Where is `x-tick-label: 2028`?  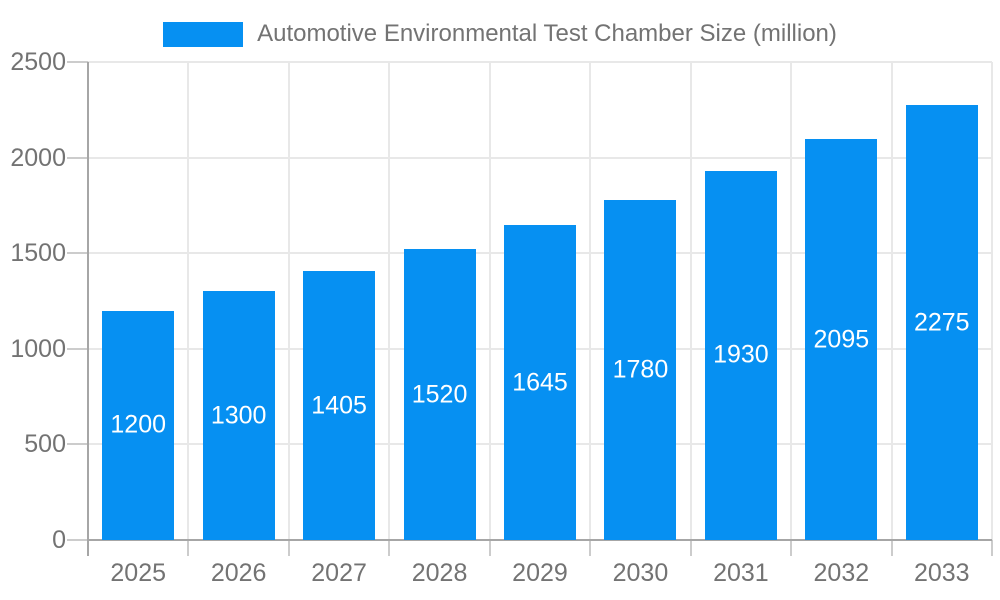
x-tick-label: 2028 is located at coordinates (439, 573).